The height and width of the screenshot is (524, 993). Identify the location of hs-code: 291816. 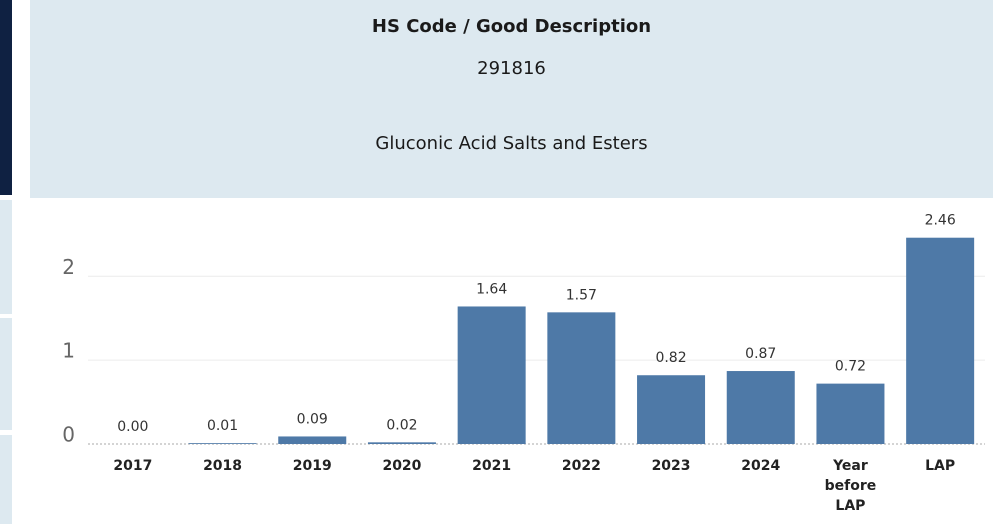
(511, 68).